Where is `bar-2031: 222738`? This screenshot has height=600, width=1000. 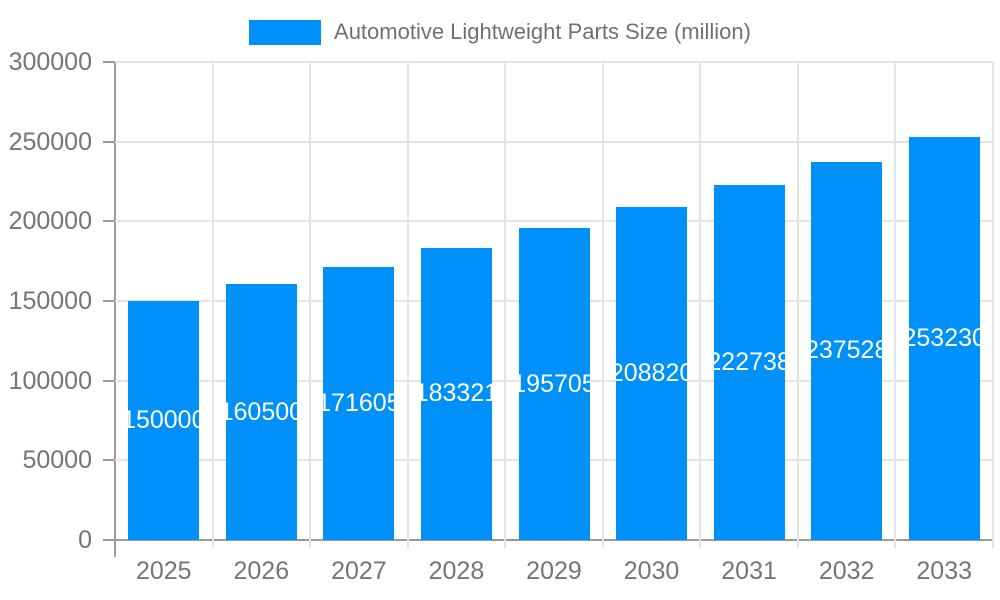
bar-2031: 222738 is located at coordinates (749, 362).